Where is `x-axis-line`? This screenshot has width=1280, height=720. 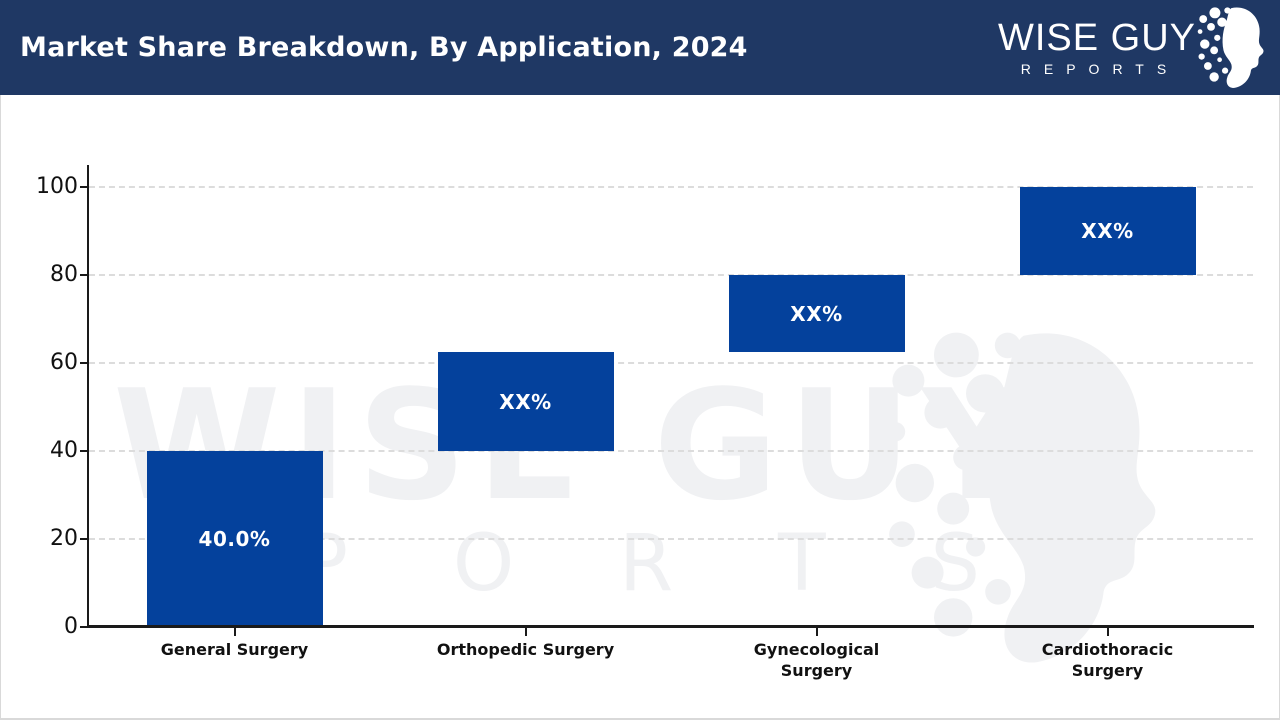
x-axis-line is located at coordinates (670, 626).